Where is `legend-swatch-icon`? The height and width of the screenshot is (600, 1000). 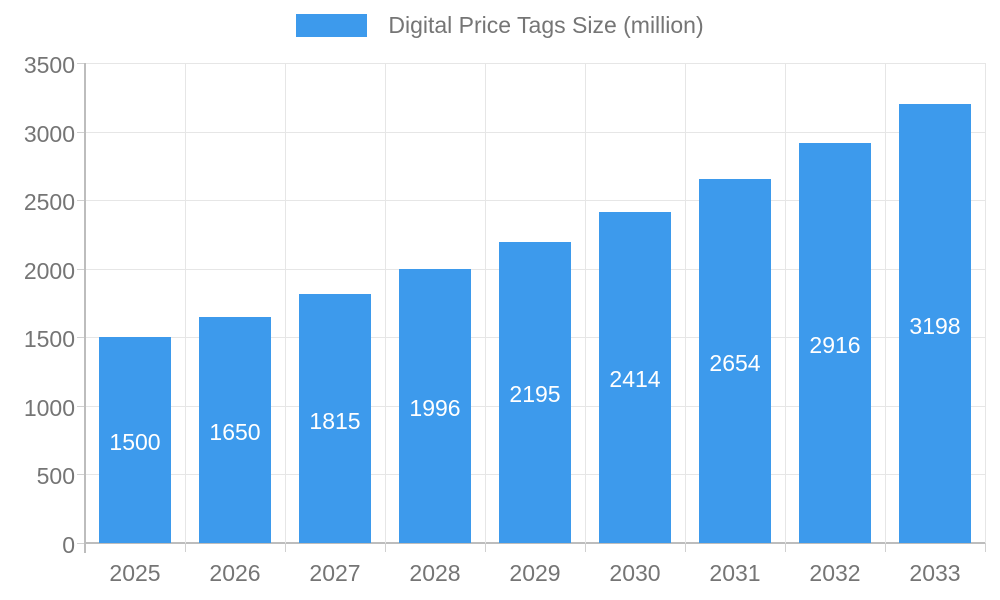
legend-swatch-icon is located at coordinates (332, 25).